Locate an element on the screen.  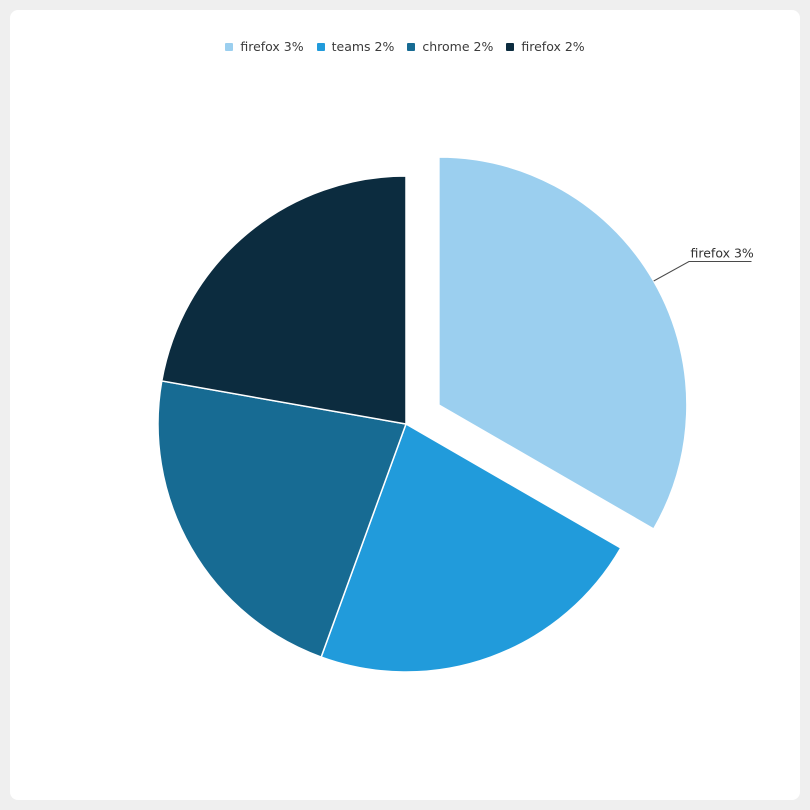
pie-slice-firefox-2% is located at coordinates (284, 300).